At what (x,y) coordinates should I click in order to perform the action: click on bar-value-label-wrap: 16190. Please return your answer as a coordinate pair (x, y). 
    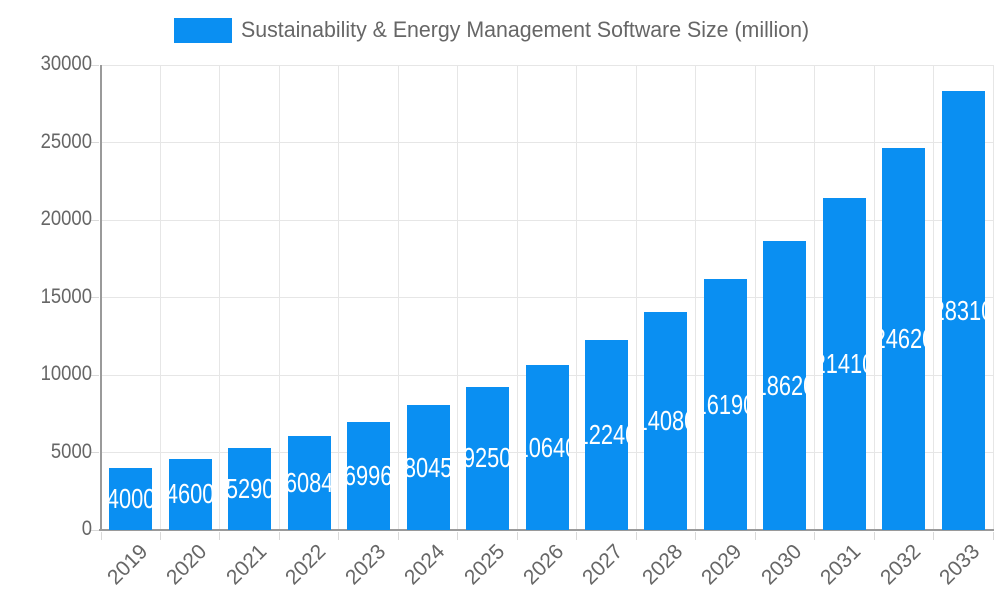
    Looking at the image, I should click on (725, 404).